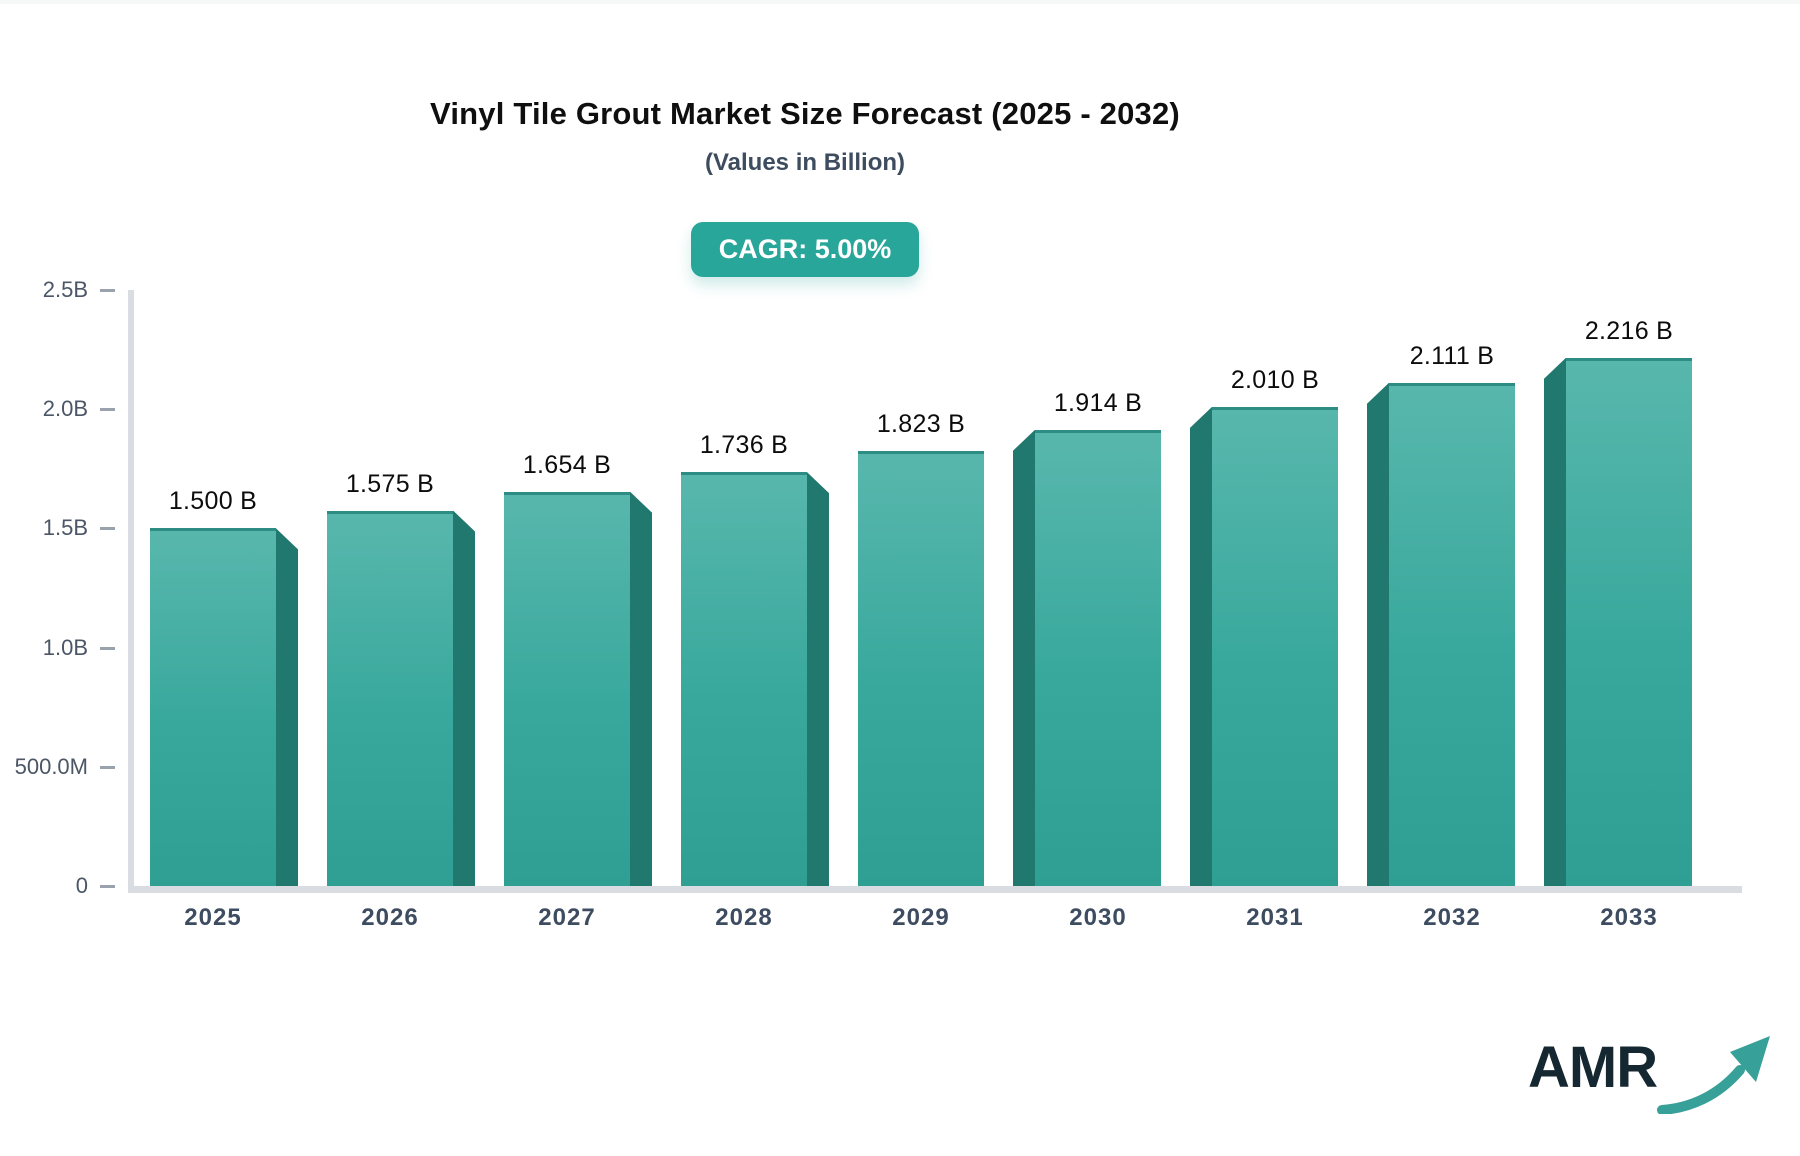 The height and width of the screenshot is (1156, 1800). I want to click on amr-logo: AMR, so click(1653, 1076).